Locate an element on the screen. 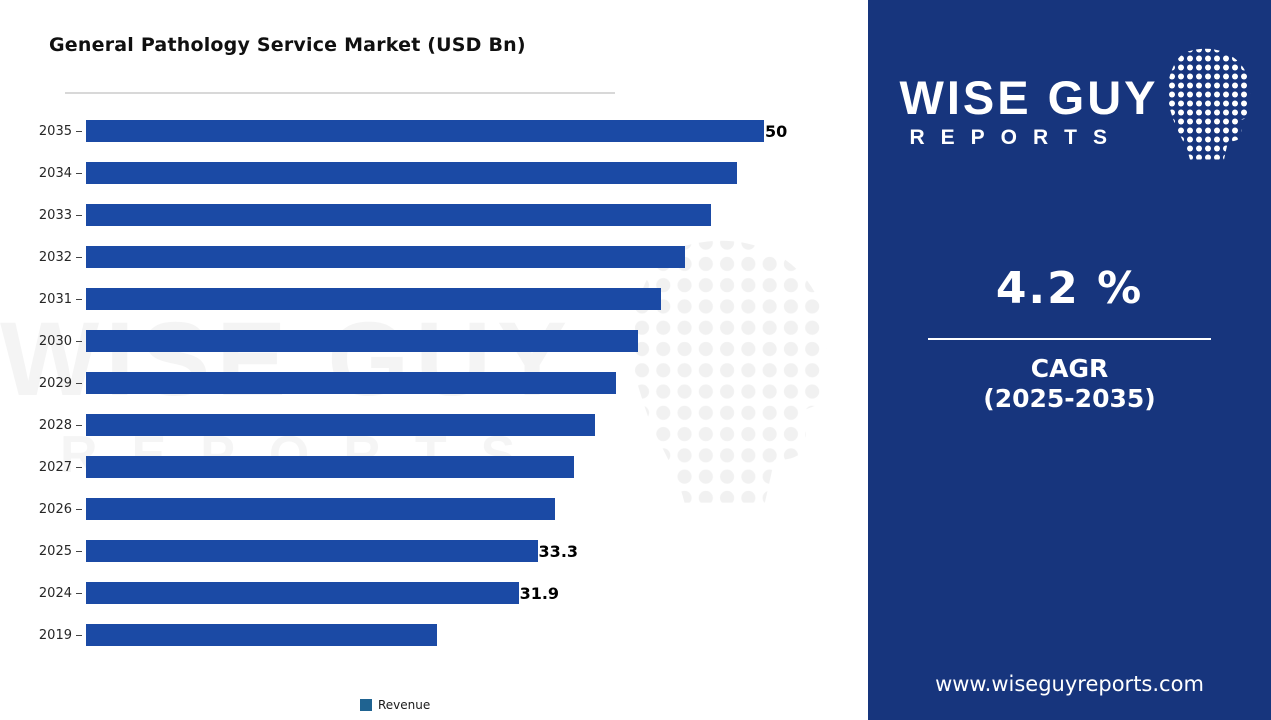 The width and height of the screenshot is (1271, 720). bar-revenue-2024 is located at coordinates (302, 593).